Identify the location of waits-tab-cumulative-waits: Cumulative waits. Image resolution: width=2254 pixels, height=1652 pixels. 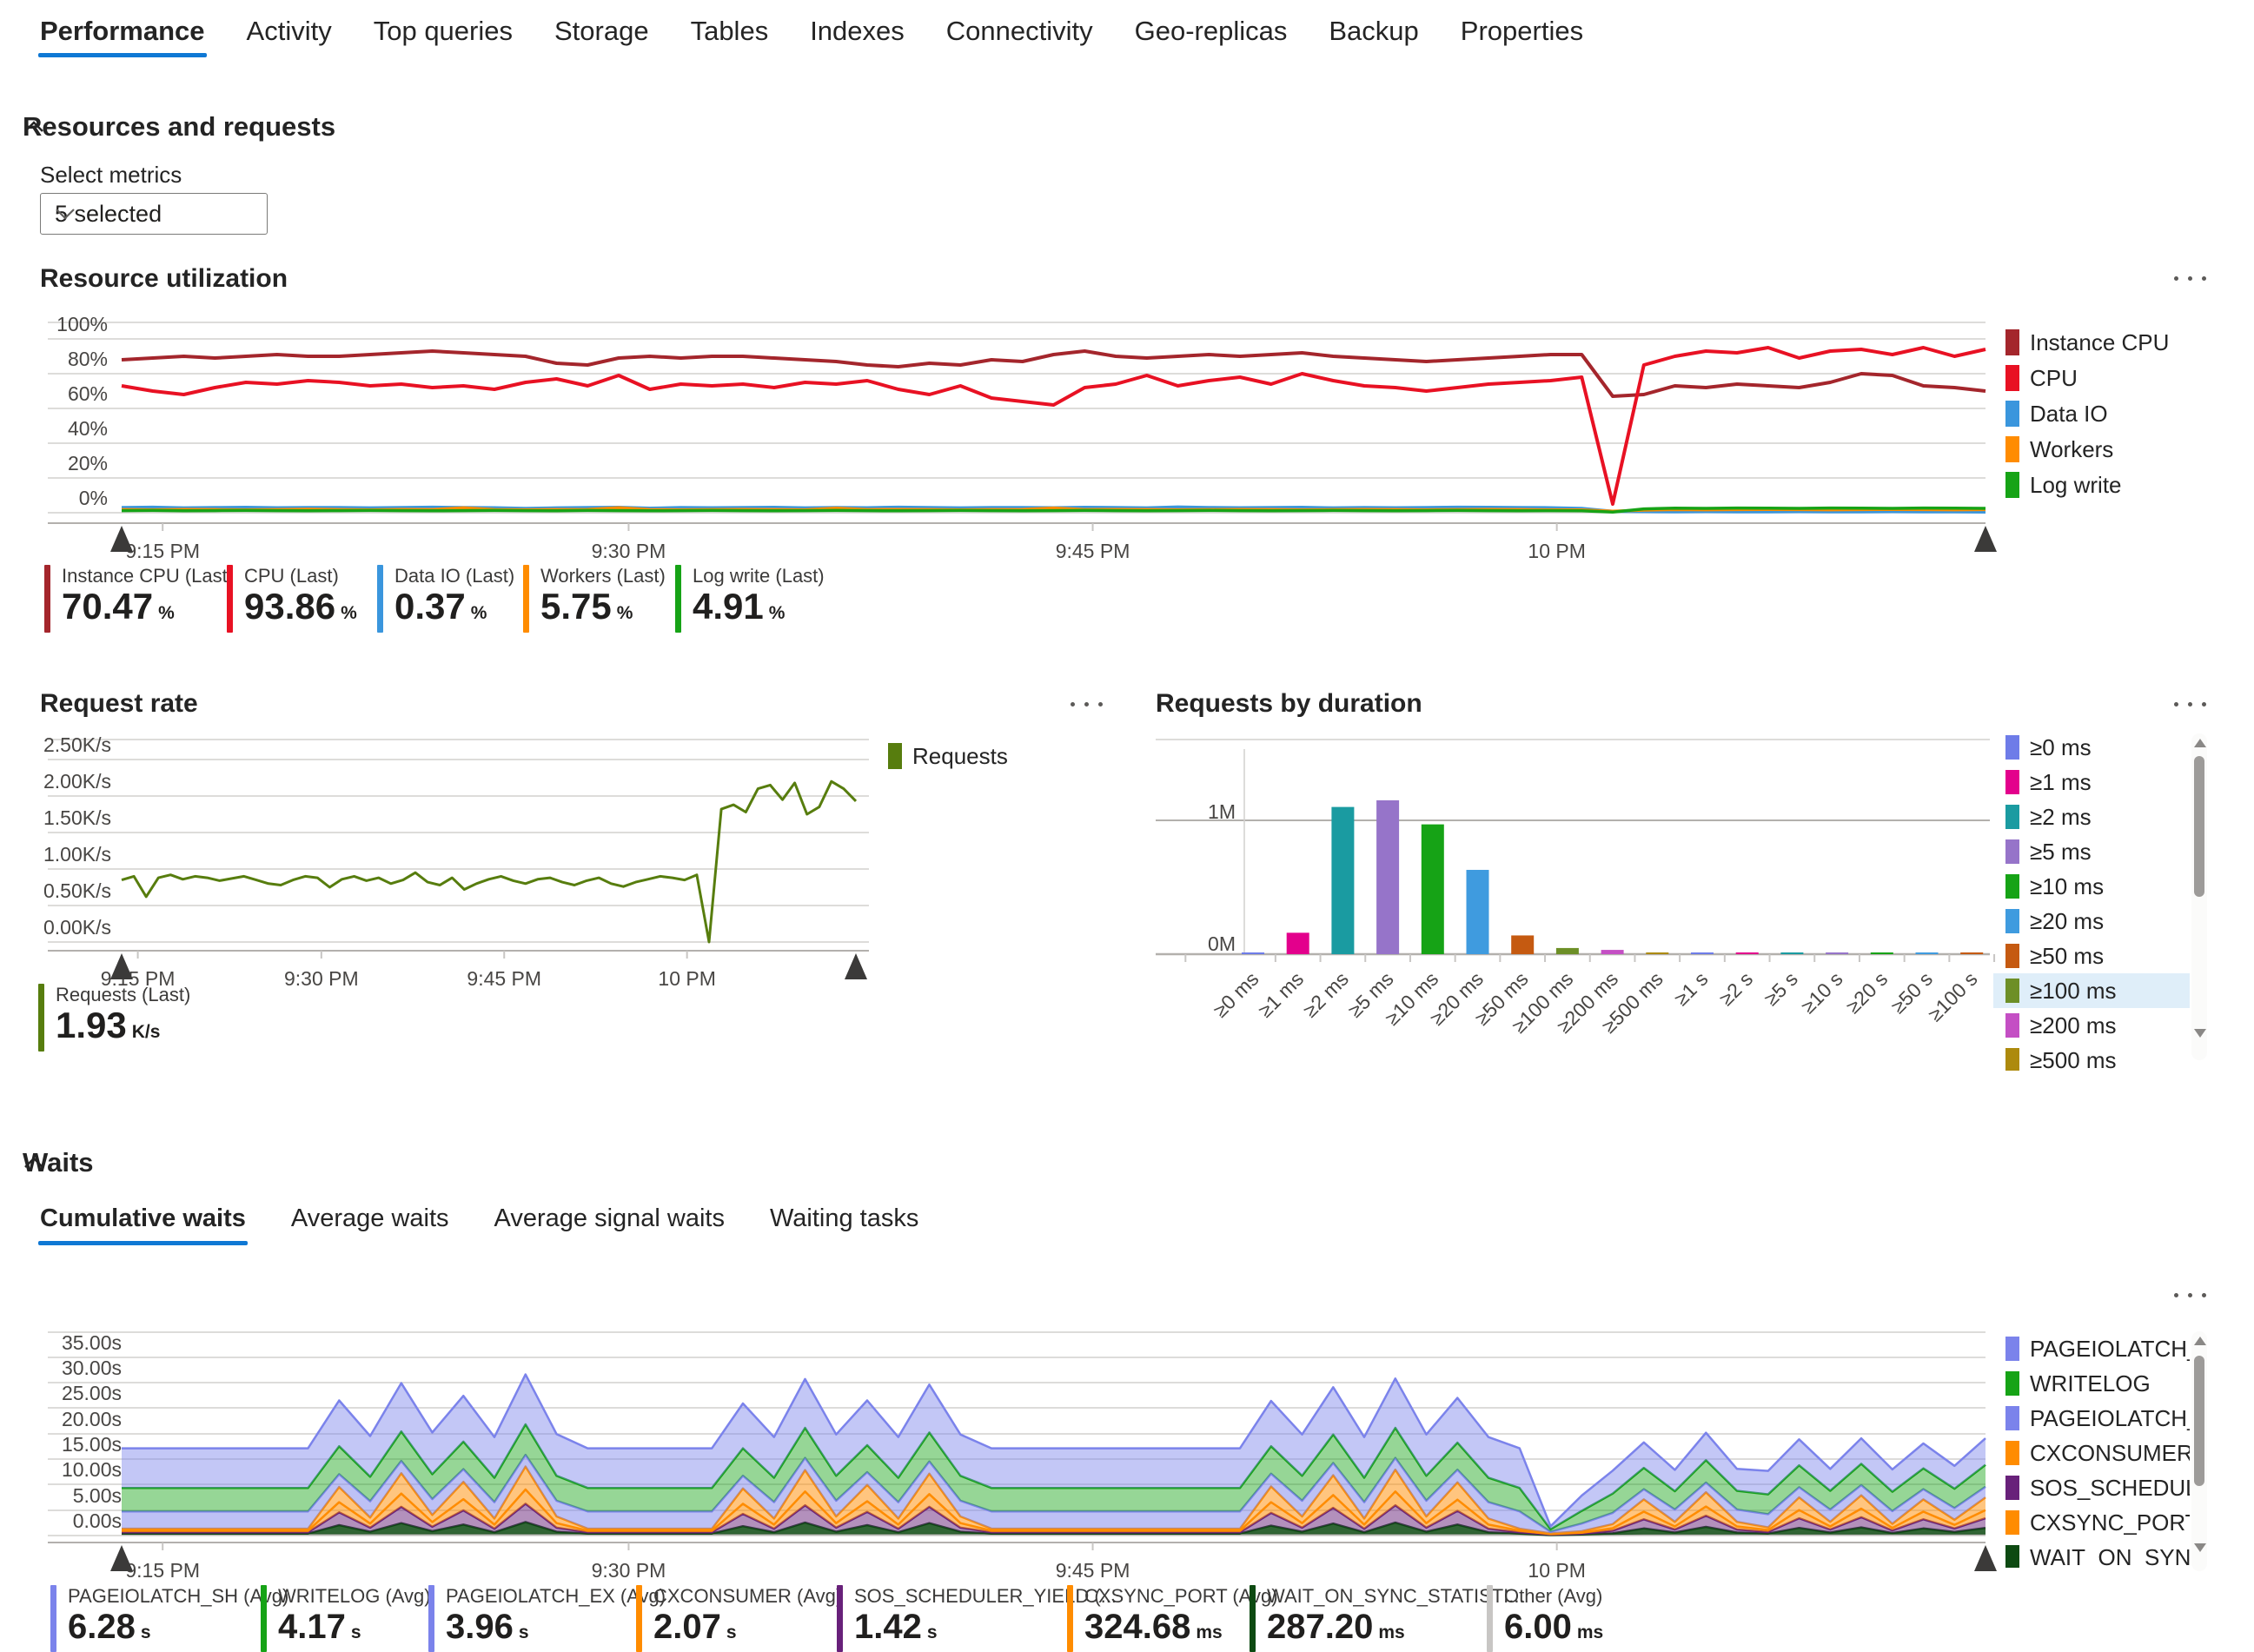
(143, 1224).